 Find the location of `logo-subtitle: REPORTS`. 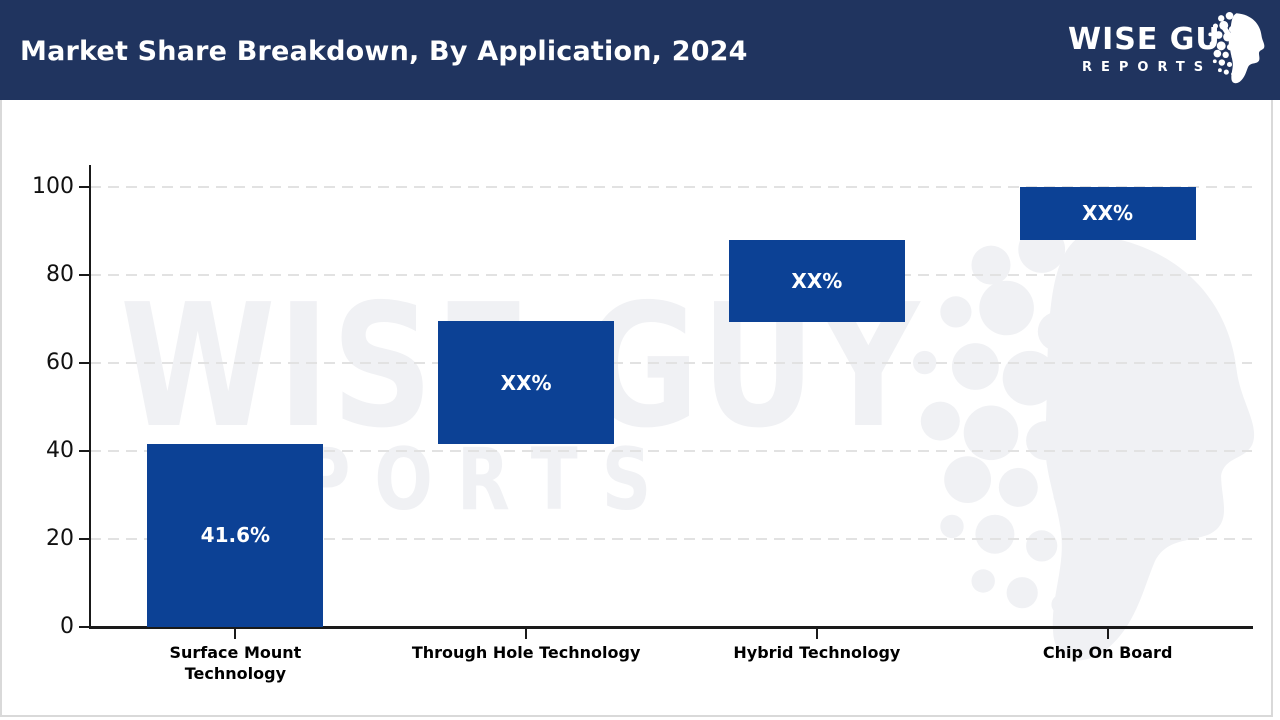

logo-subtitle: REPORTS is located at coordinates (1147, 67).